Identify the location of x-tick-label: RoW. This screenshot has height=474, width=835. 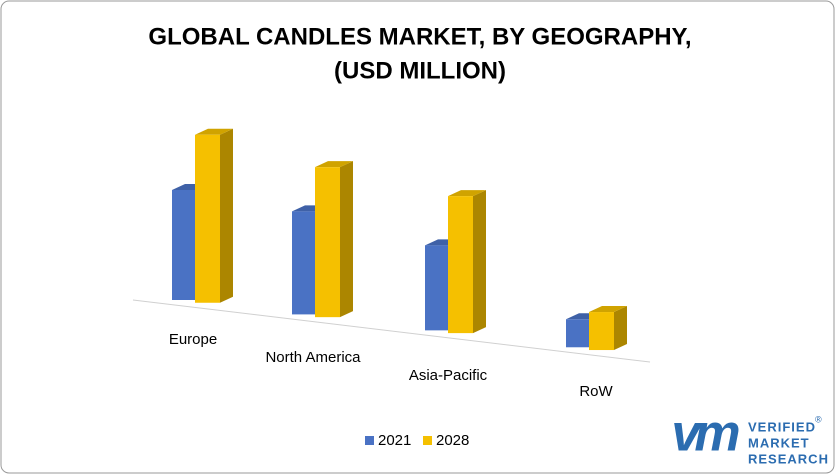
(596, 391).